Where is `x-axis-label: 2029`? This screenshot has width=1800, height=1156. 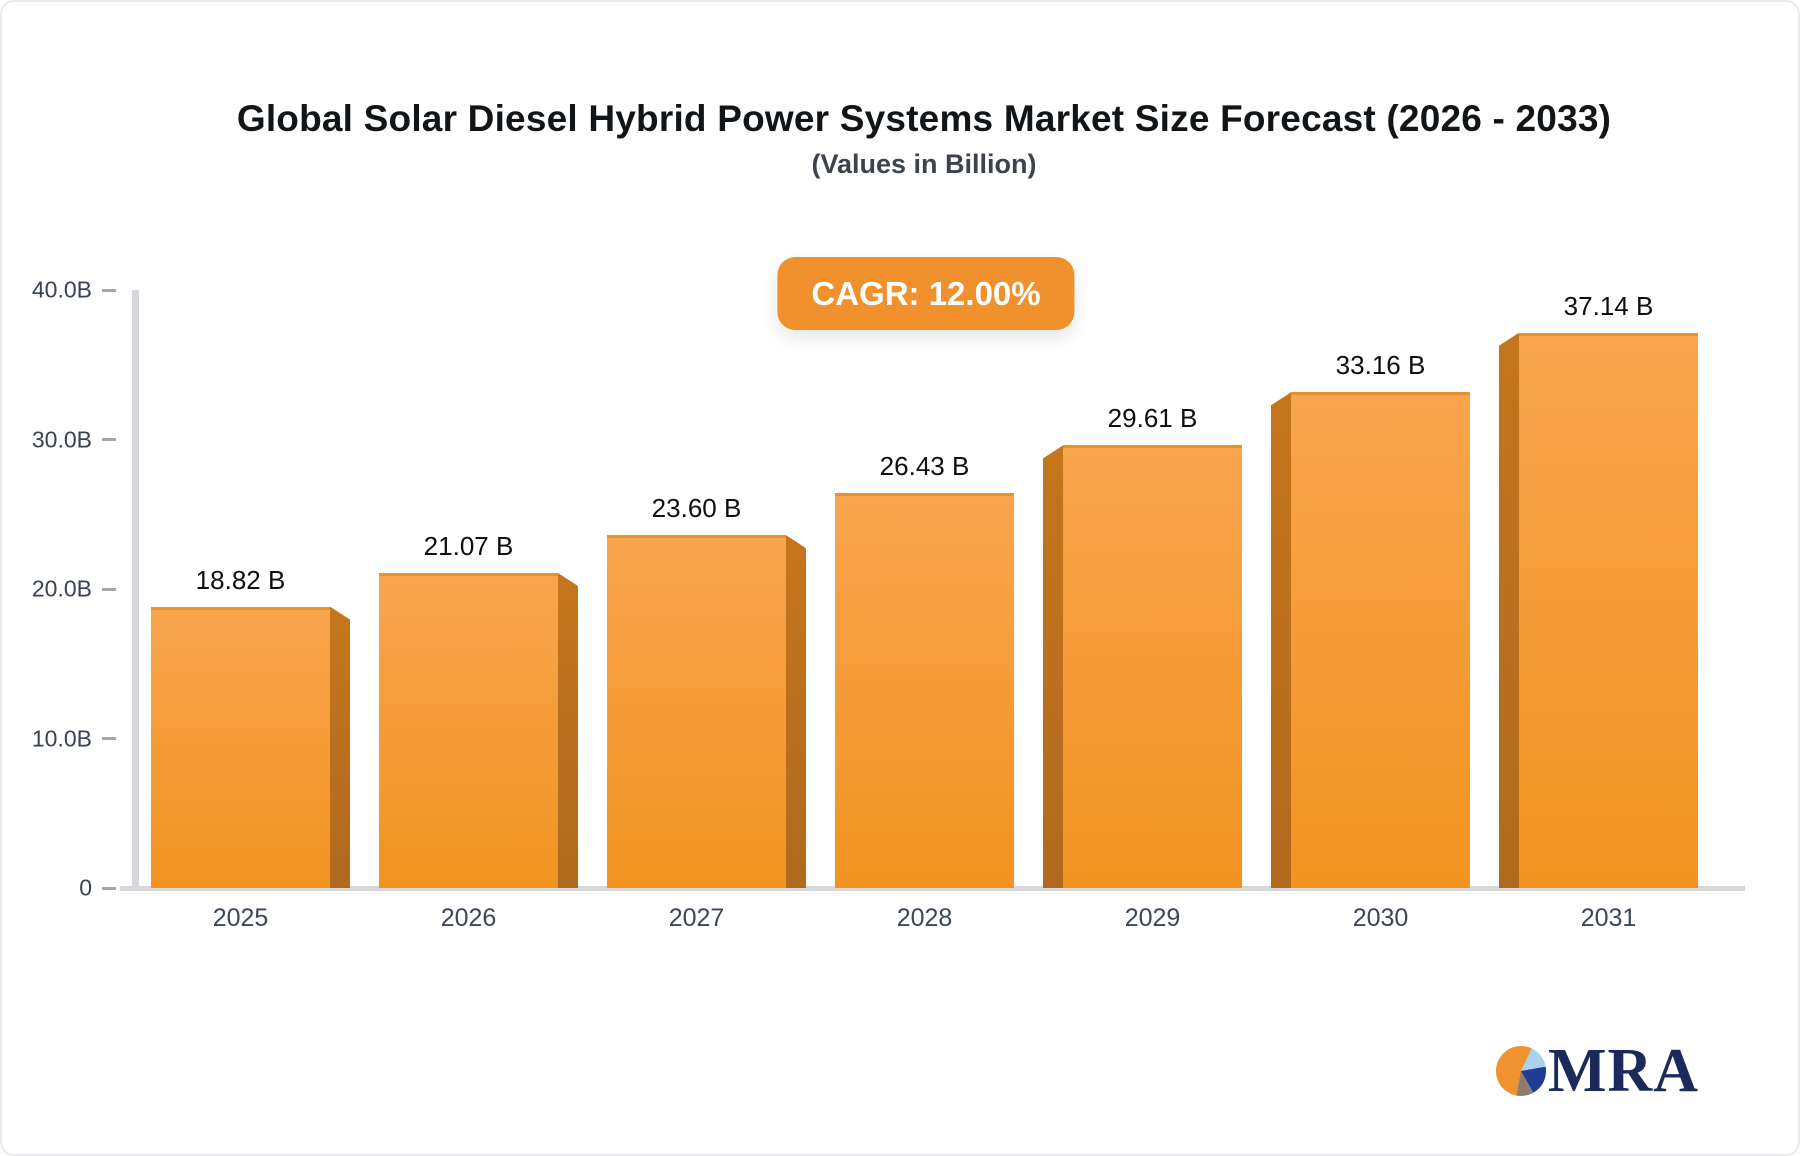 x-axis-label: 2029 is located at coordinates (1152, 918).